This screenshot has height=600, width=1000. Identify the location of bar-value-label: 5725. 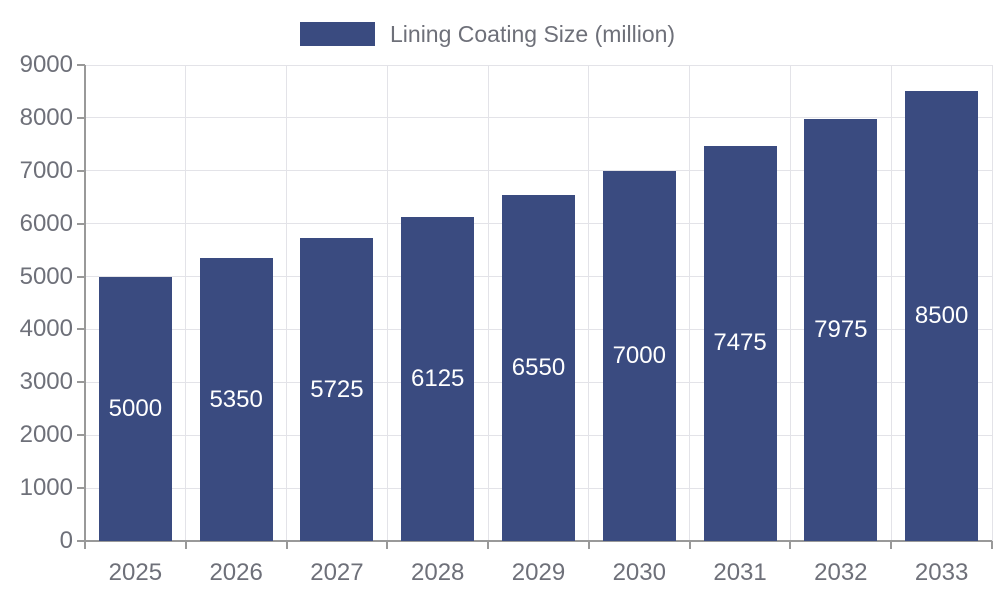
(337, 389).